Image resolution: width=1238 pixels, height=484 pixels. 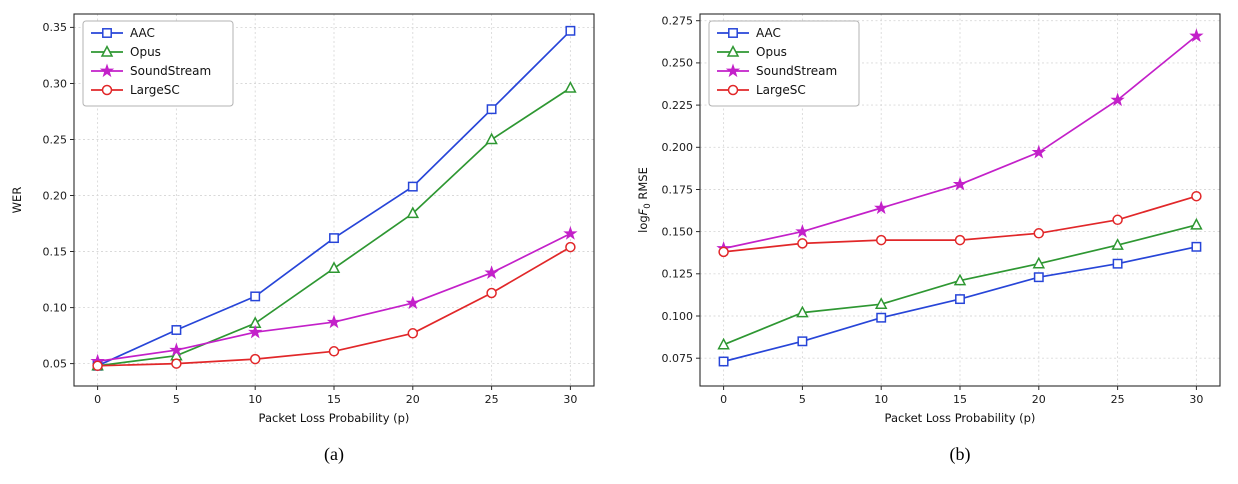 I want to click on y-tick-label: 0.10, so click(x=55, y=307).